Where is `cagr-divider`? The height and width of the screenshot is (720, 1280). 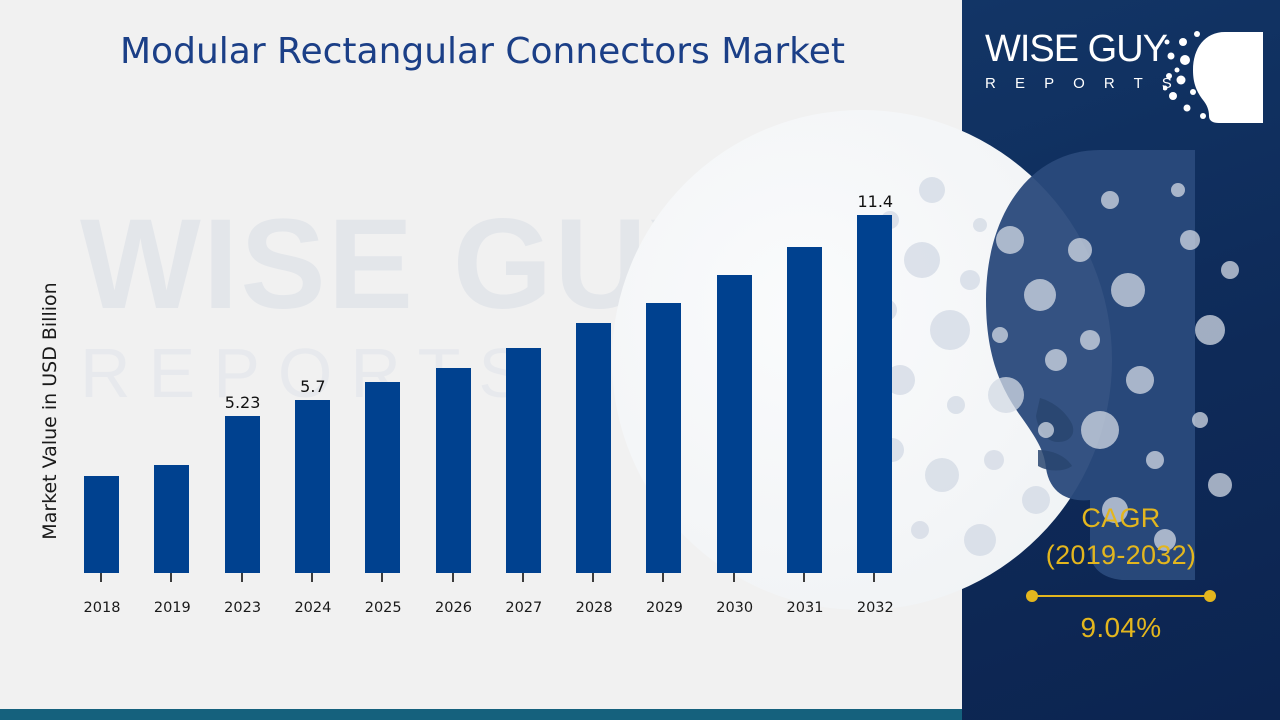 cagr-divider is located at coordinates (1121, 596).